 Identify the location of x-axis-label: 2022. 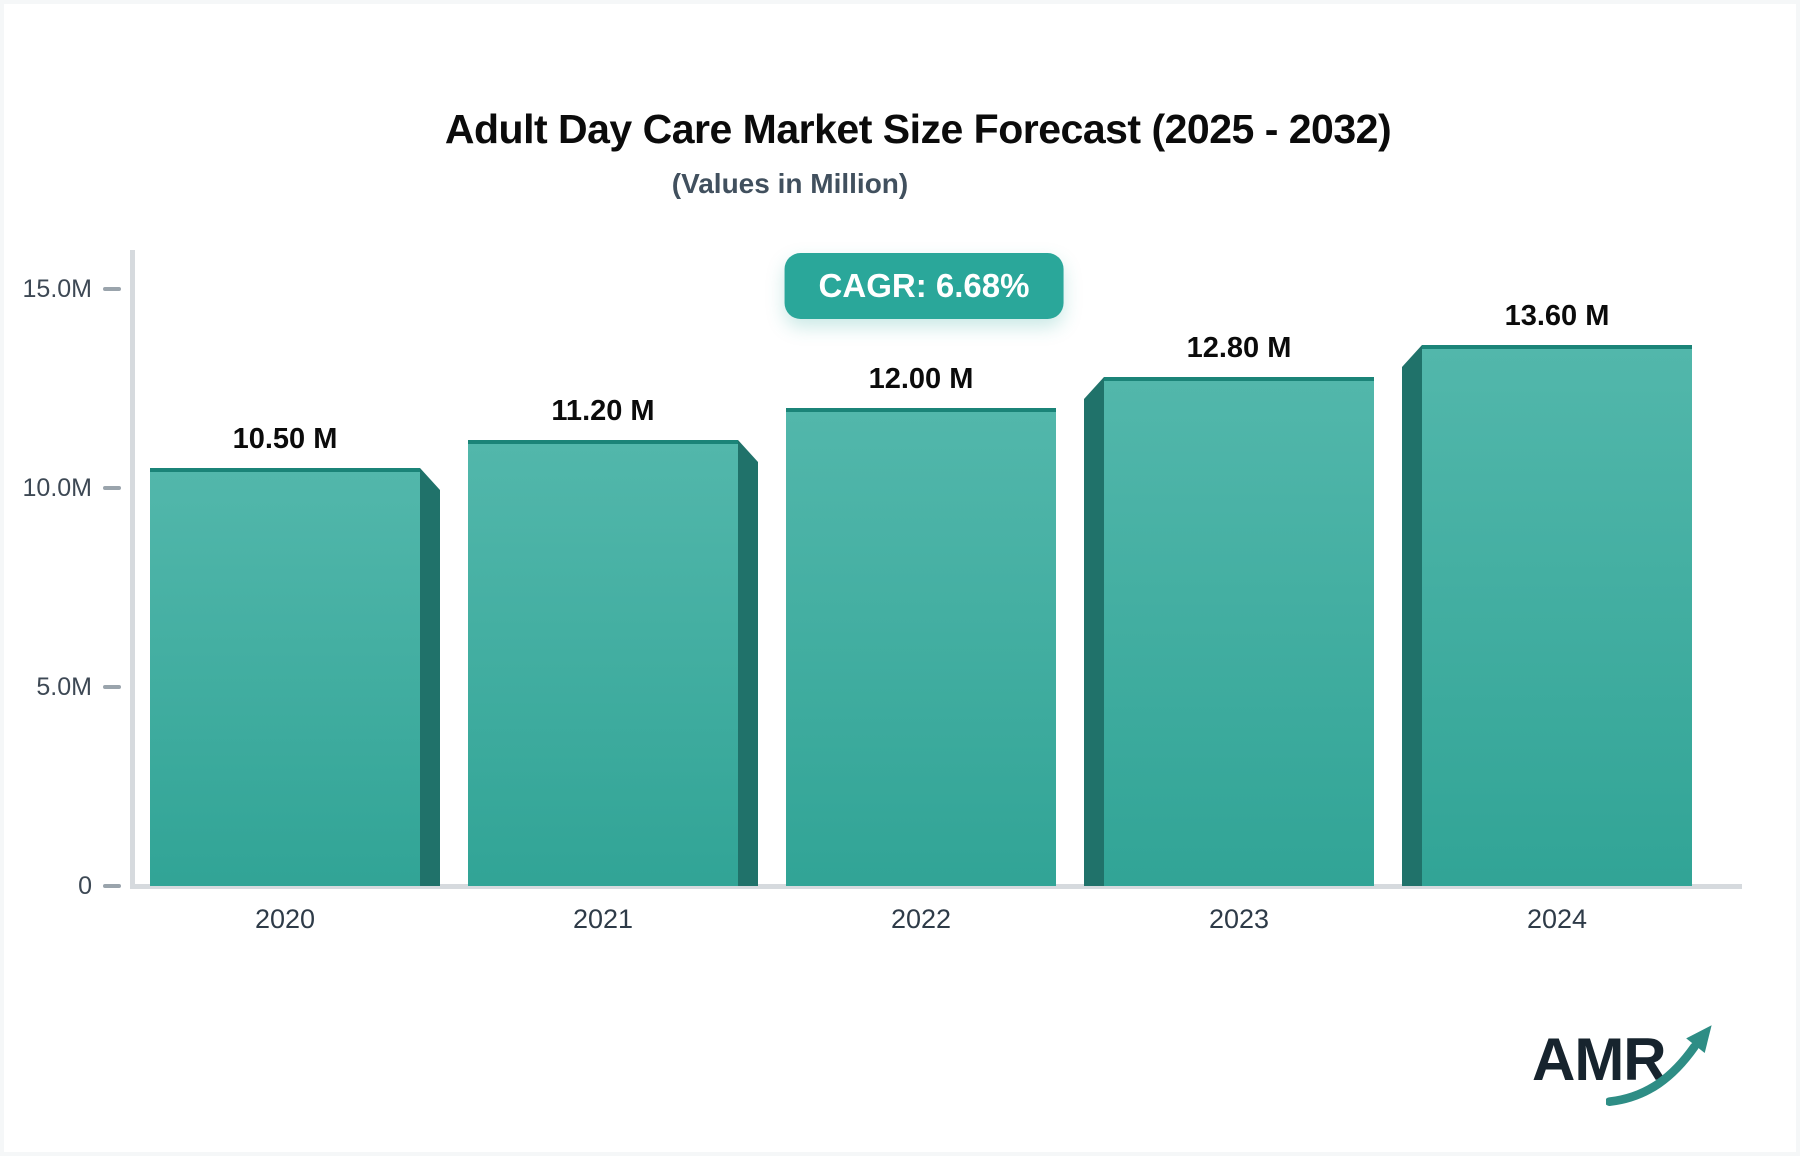
(921, 919).